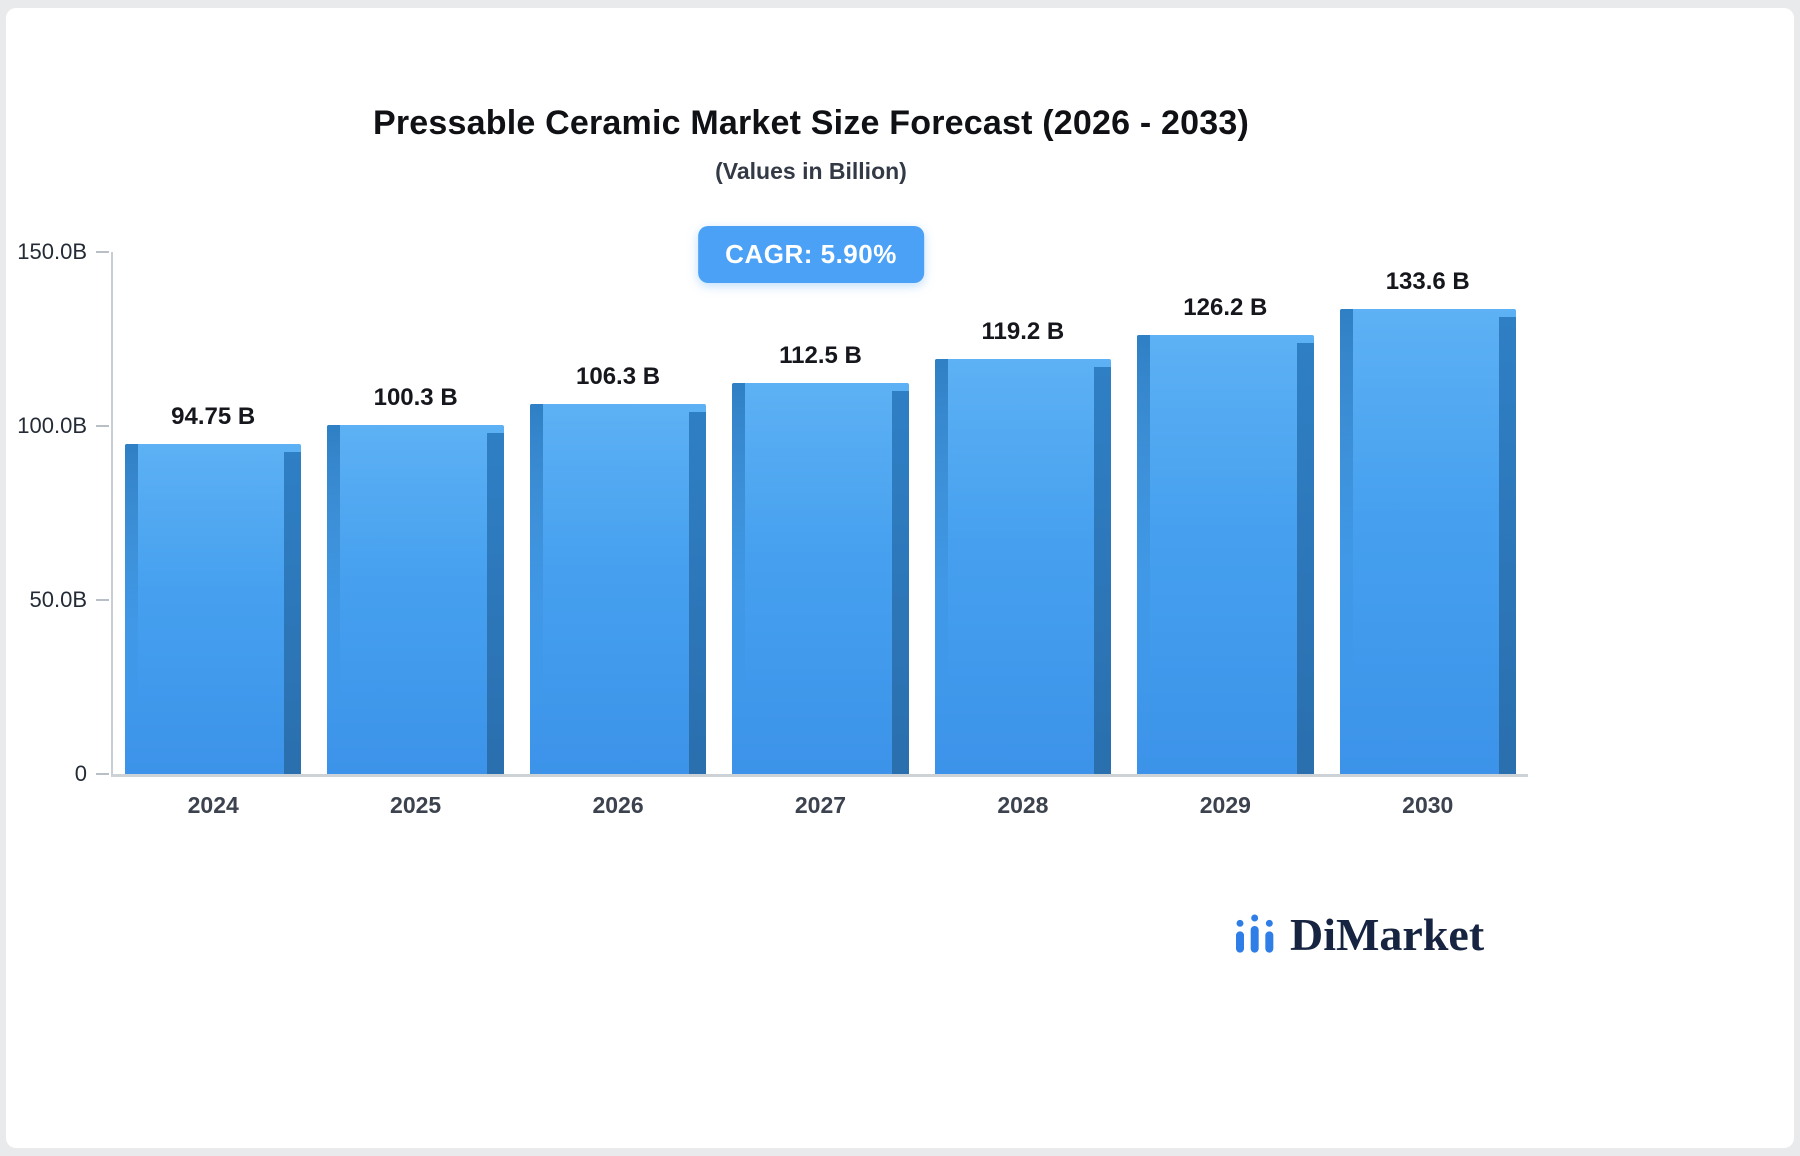  I want to click on x-axis-label: 2025, so click(416, 805).